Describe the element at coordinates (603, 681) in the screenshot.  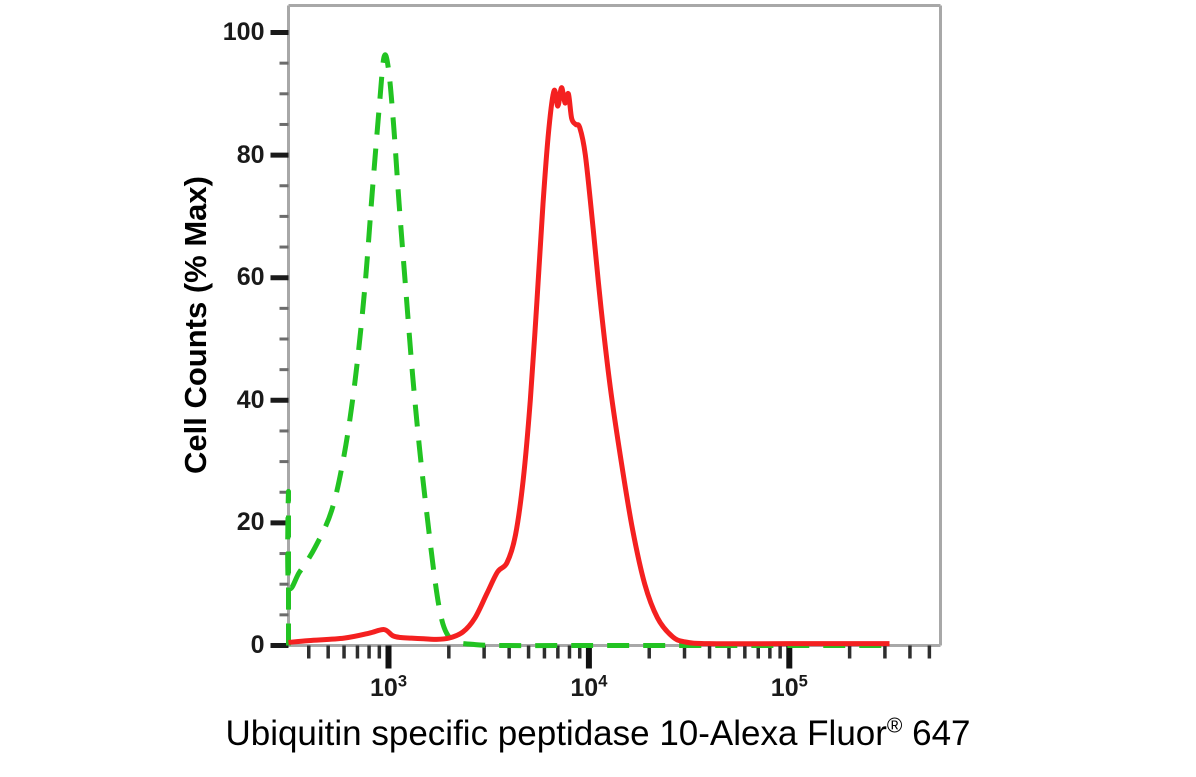
I see `x-tick-label-1e4-exponent: 4` at that location.